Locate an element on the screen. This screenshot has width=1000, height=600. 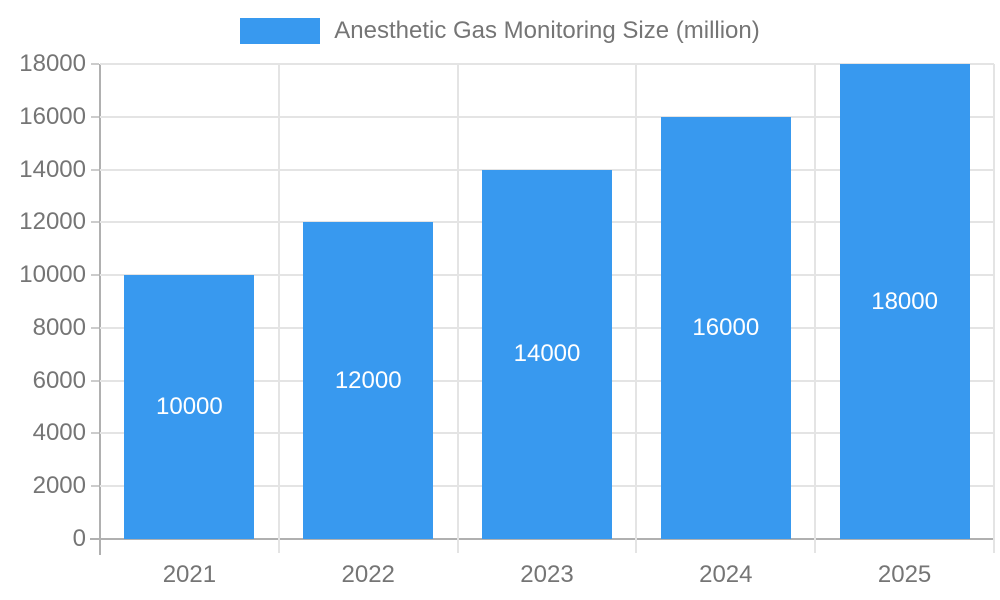
y-axis-tick-label: 0 is located at coordinates (79, 538).